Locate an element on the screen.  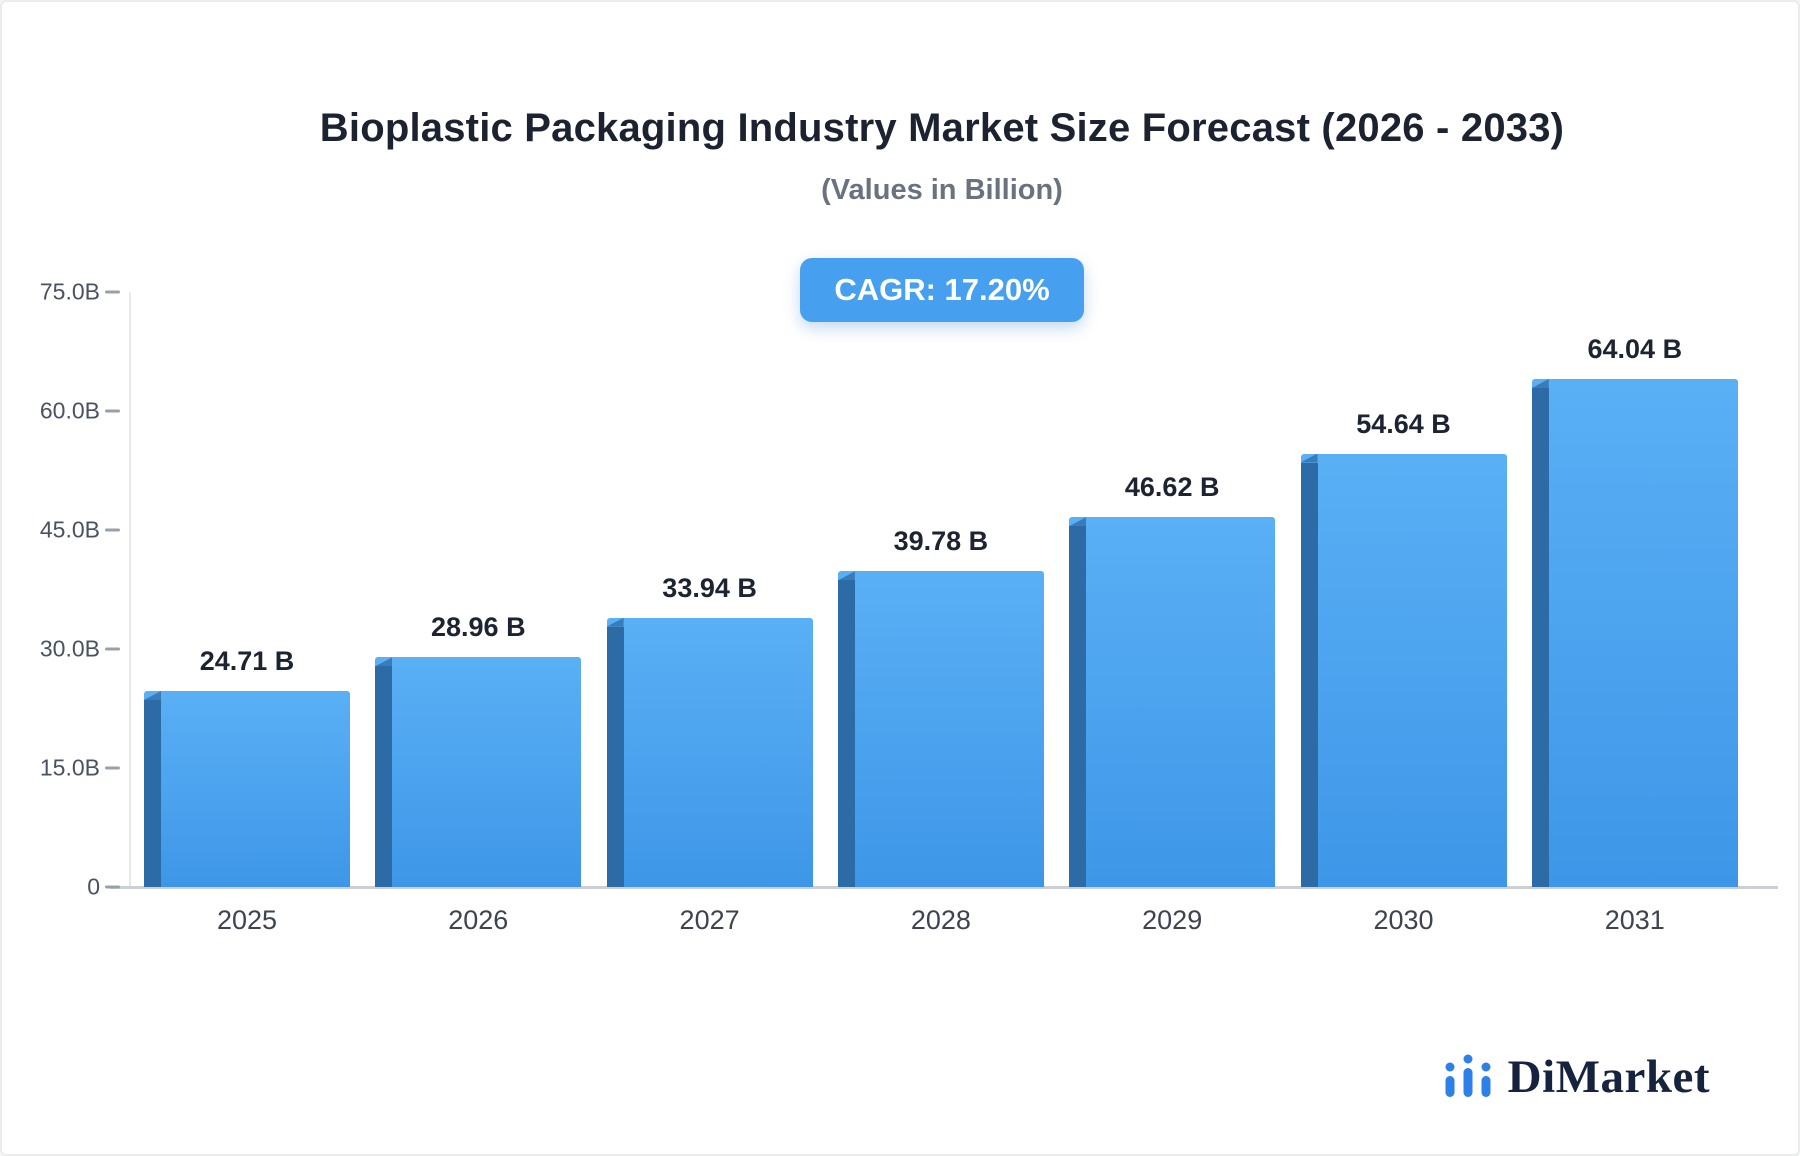
bar-value-label: 33.94 B is located at coordinates (709, 587).